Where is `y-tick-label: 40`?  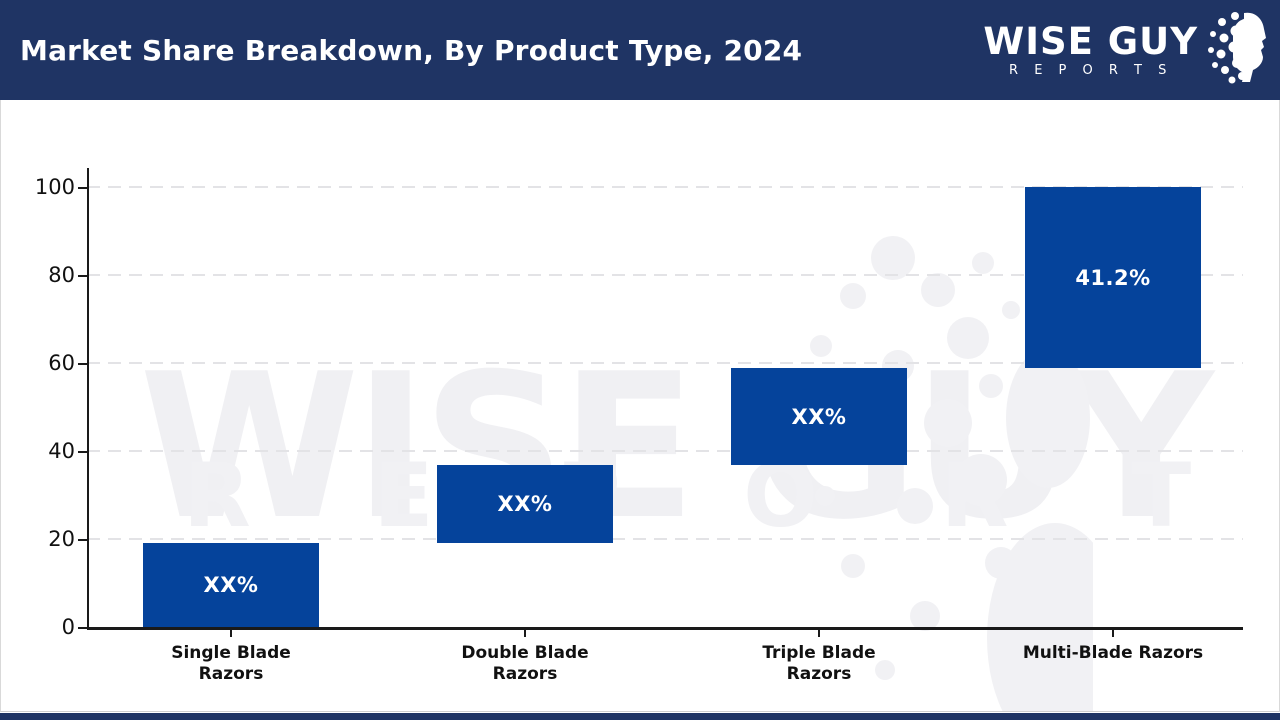
y-tick-label: 40 is located at coordinates (61, 451).